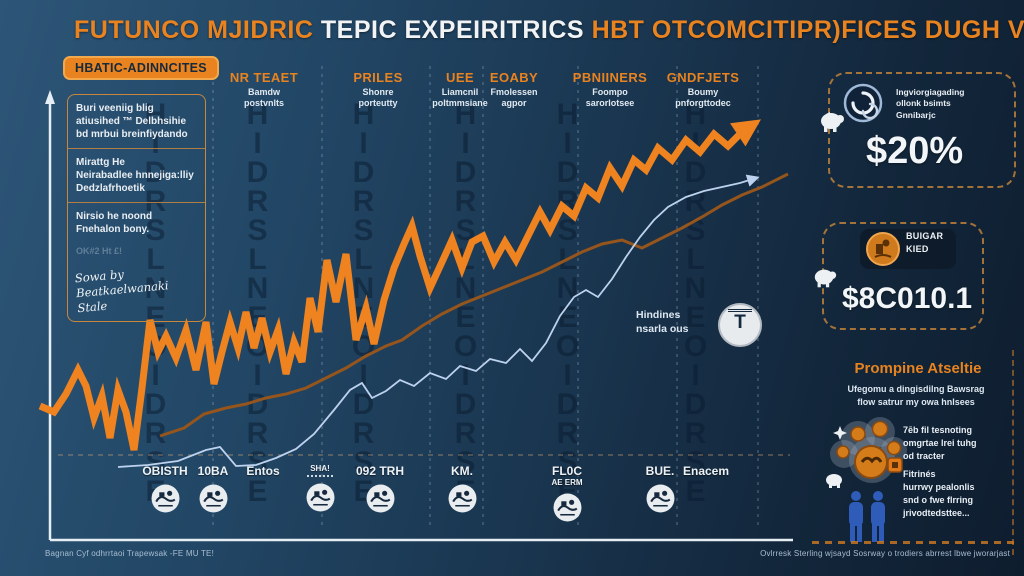 This screenshot has width=1024, height=576. What do you see at coordinates (567, 482) in the screenshot?
I see `x-axis-sublabel: AE ERM` at bounding box center [567, 482].